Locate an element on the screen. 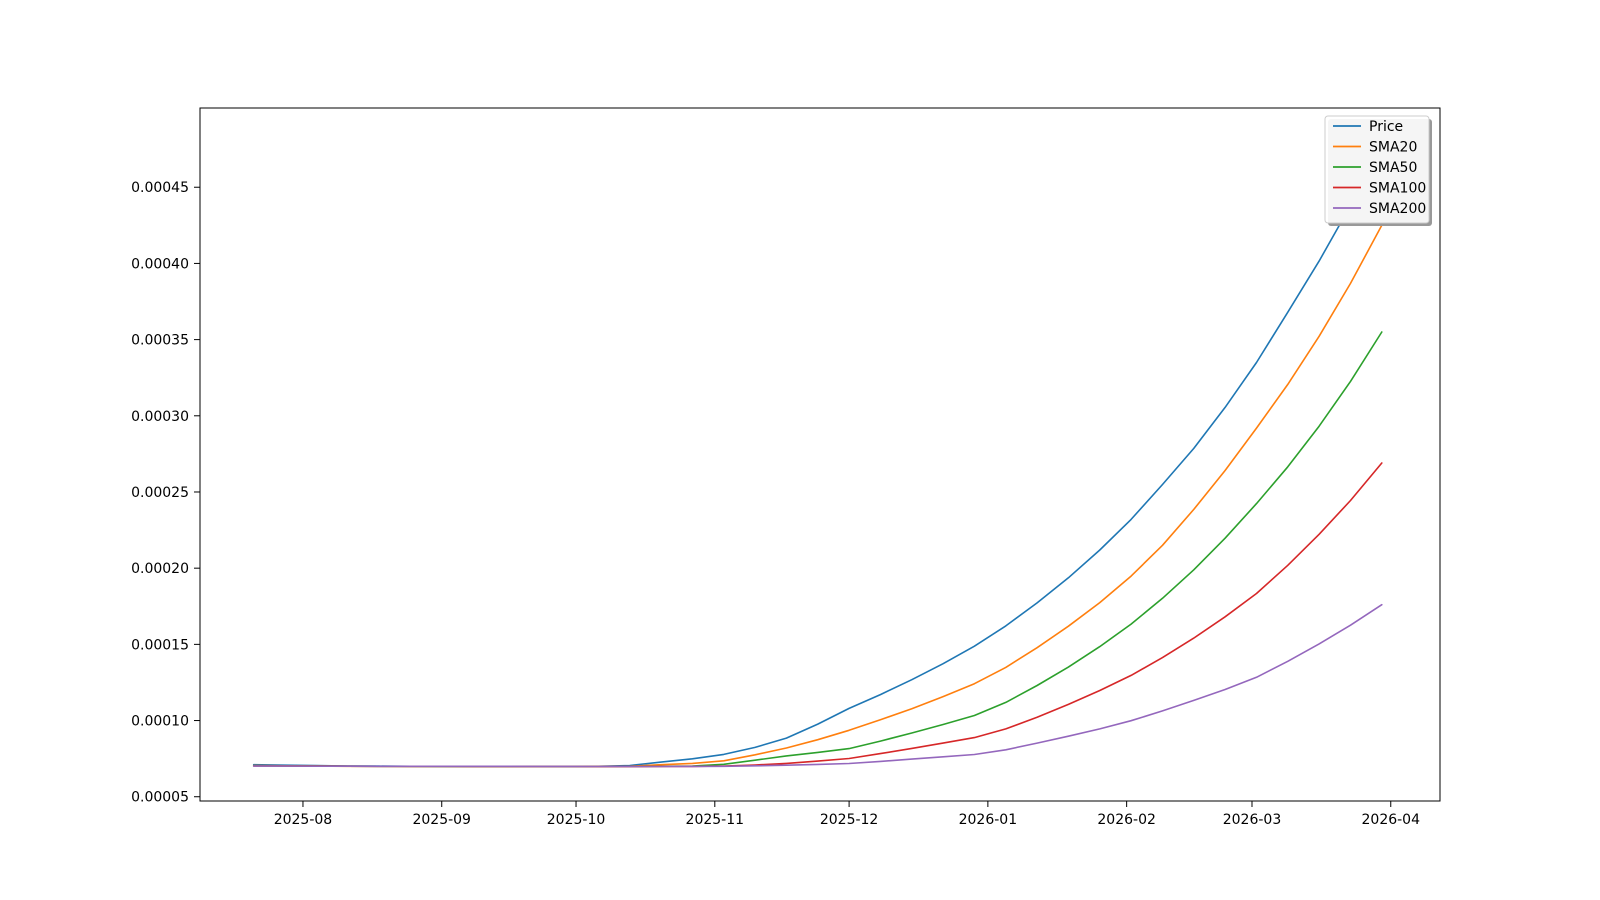 This screenshot has height=900, width=1600. y-tick-label: 0.00015 is located at coordinates (160, 645).